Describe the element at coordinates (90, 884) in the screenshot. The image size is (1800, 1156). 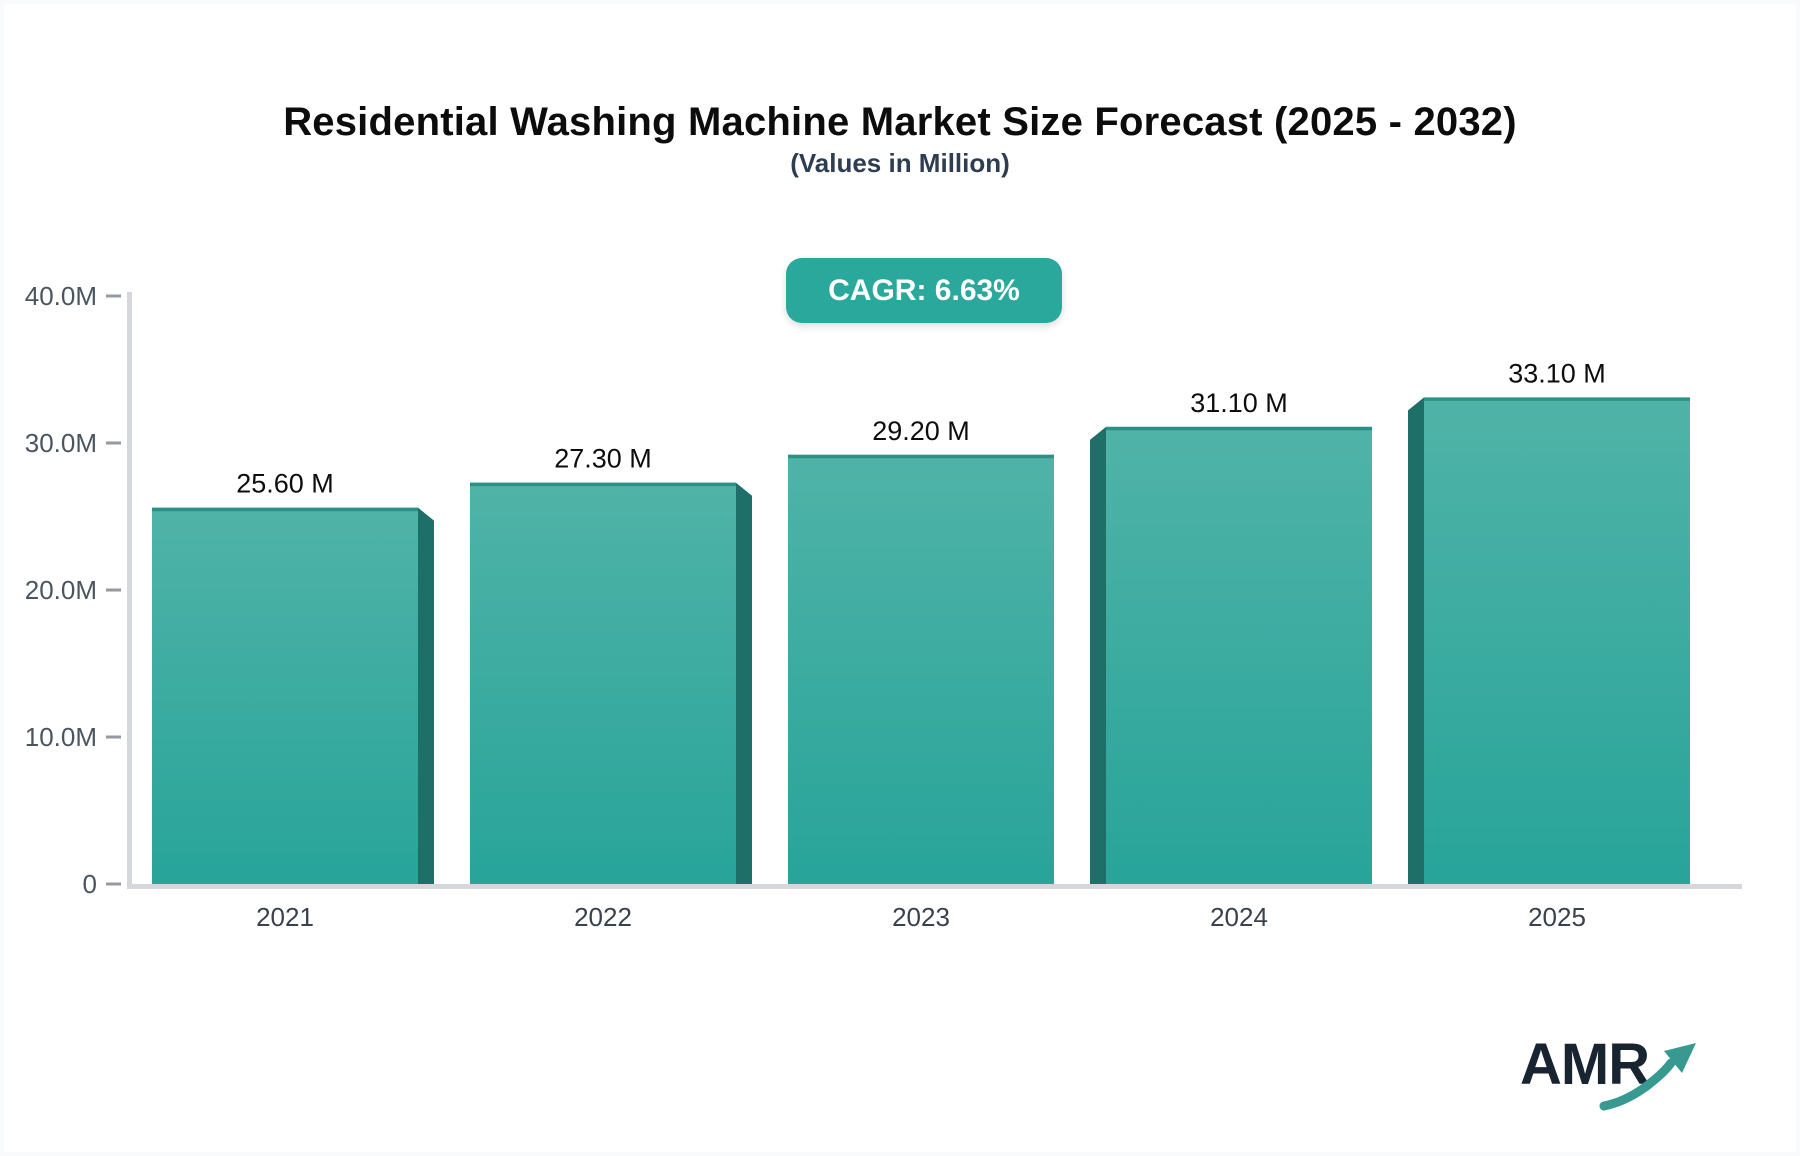
I see `y-tick-label: 0` at that location.